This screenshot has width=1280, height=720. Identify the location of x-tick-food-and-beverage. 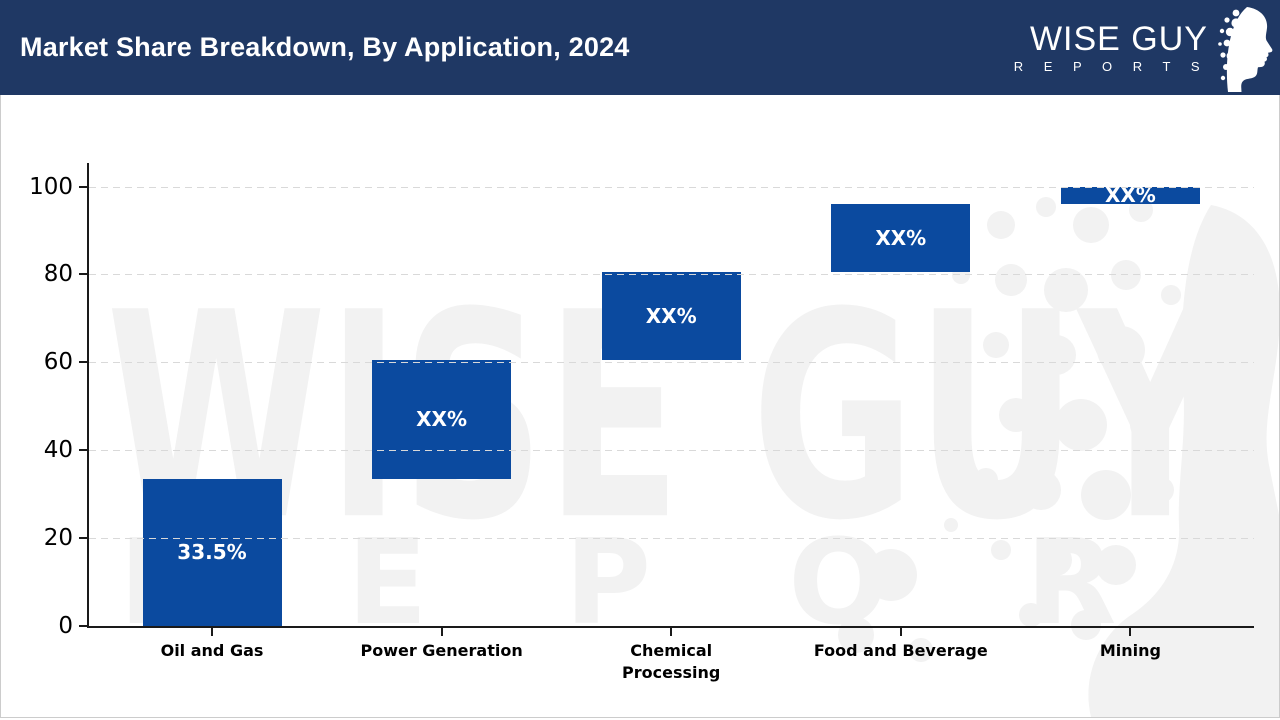
(900, 632).